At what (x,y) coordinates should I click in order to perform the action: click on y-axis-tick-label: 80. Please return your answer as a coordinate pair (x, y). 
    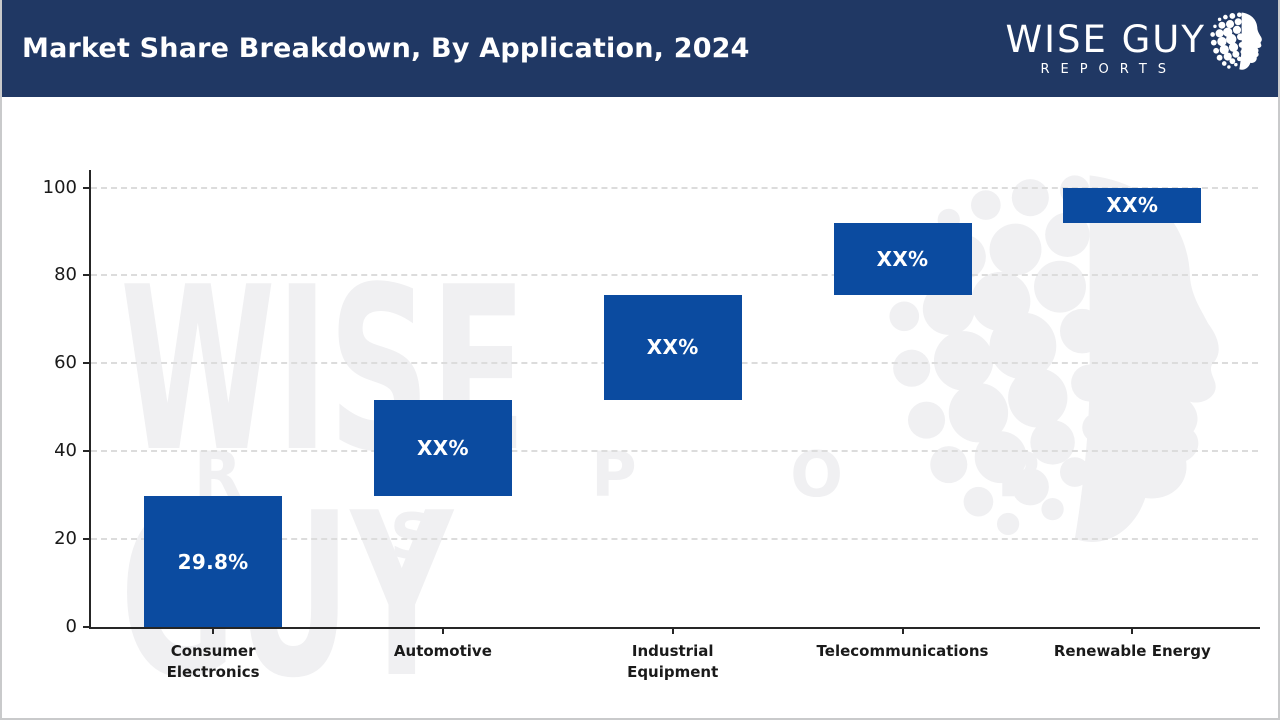
    Looking at the image, I should click on (65, 275).